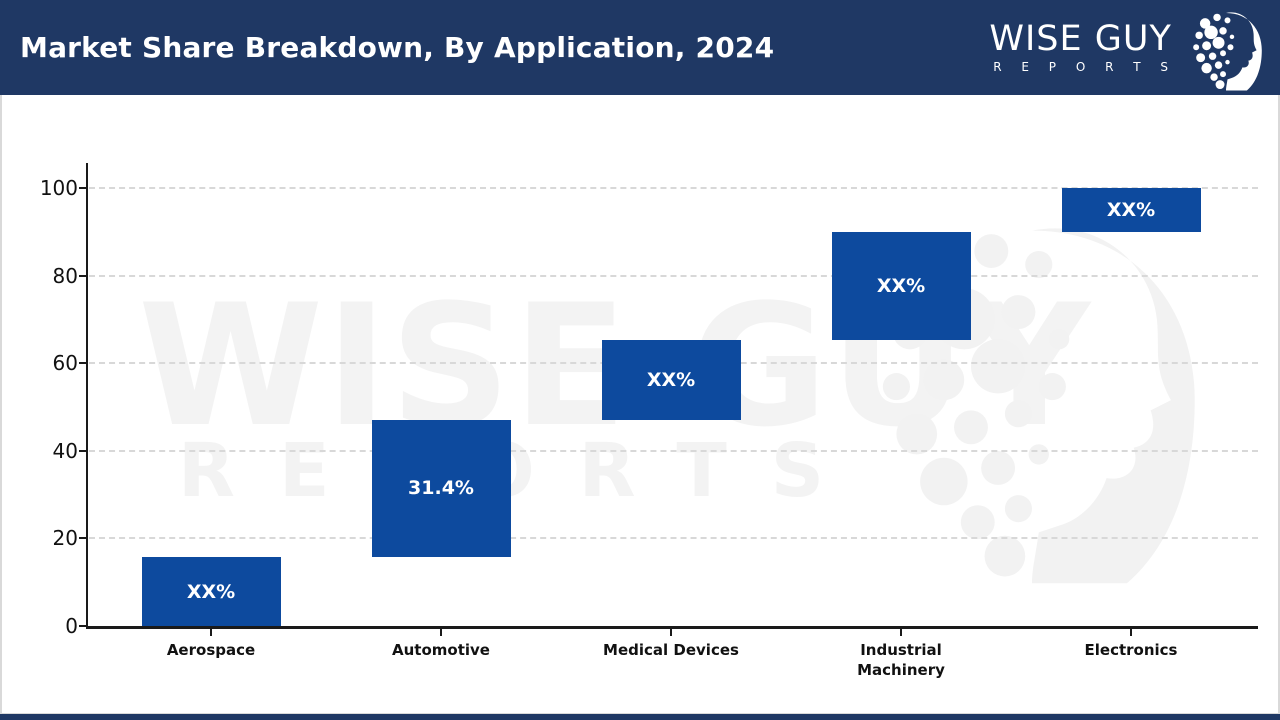  I want to click on x-tick-medical-devices, so click(671, 632).